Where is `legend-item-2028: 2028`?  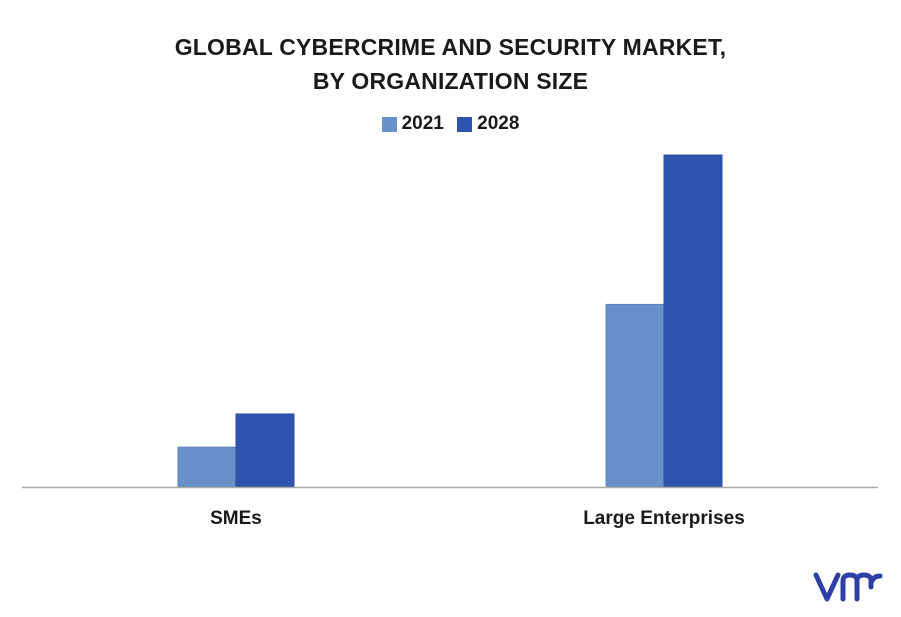
legend-item-2028: 2028 is located at coordinates (488, 124).